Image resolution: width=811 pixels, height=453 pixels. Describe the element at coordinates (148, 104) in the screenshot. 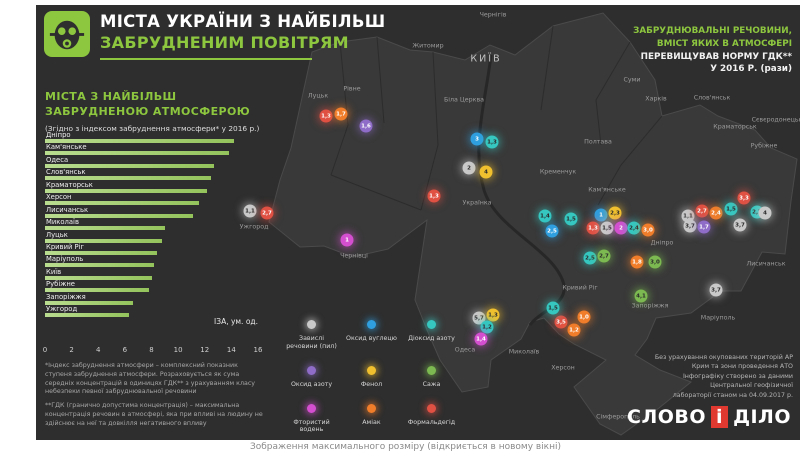

I see `chart-title: МІСТА З НАЙБІЛЬШ ЗАБРУДНЕНОЮ АТМОСФЕРОЮ` at that location.